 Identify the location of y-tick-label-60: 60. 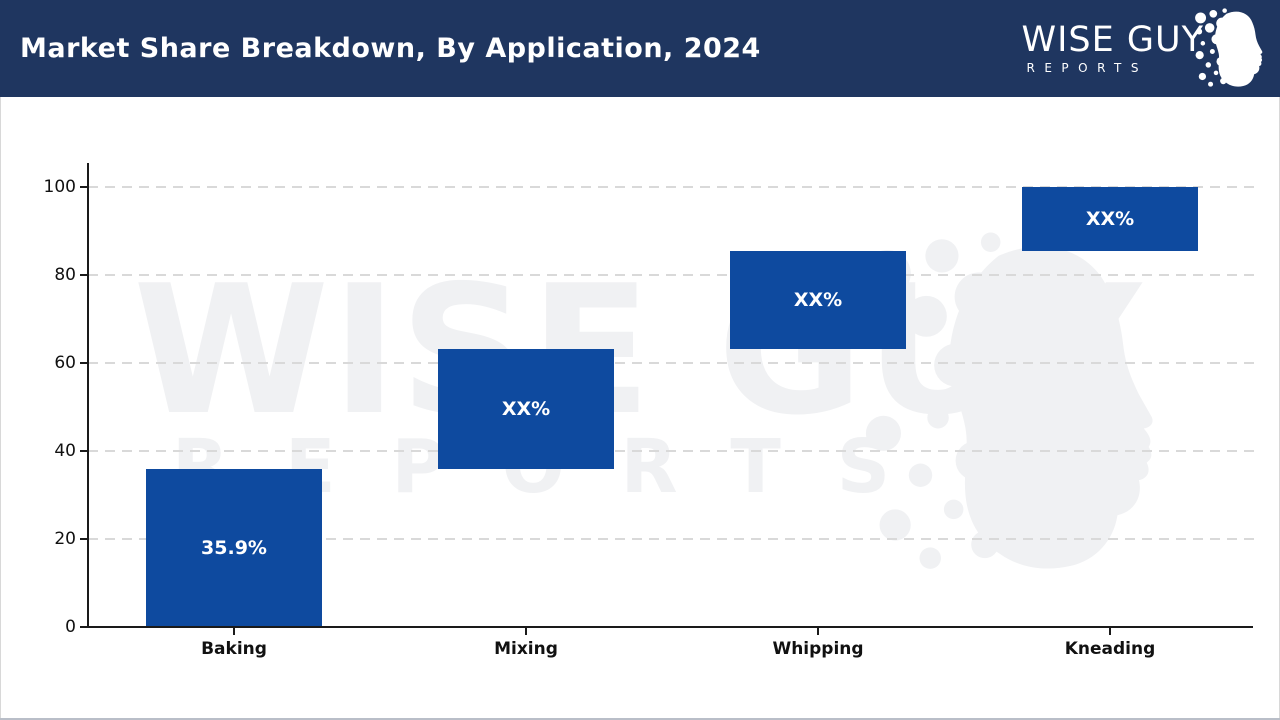
(65, 363).